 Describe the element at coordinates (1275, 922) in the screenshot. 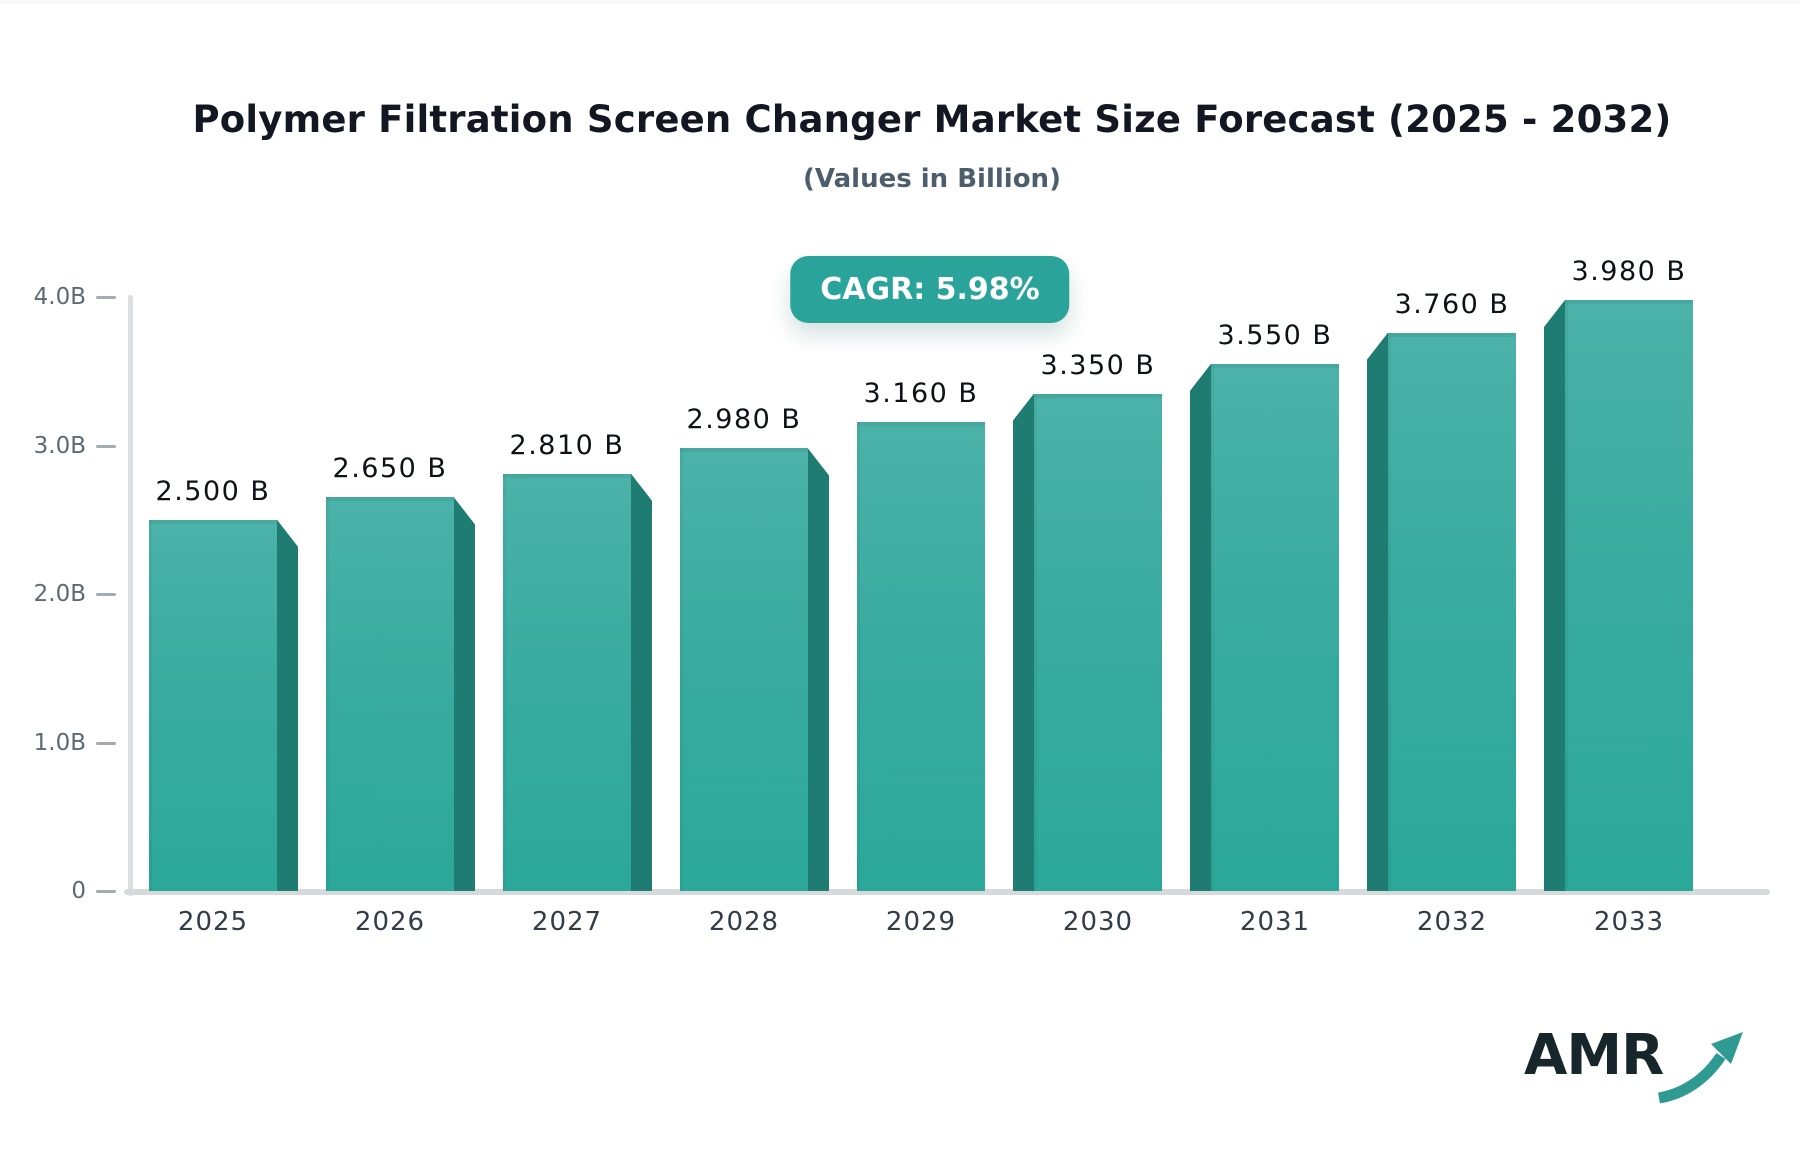

I see `x-tick-label: 2031` at that location.